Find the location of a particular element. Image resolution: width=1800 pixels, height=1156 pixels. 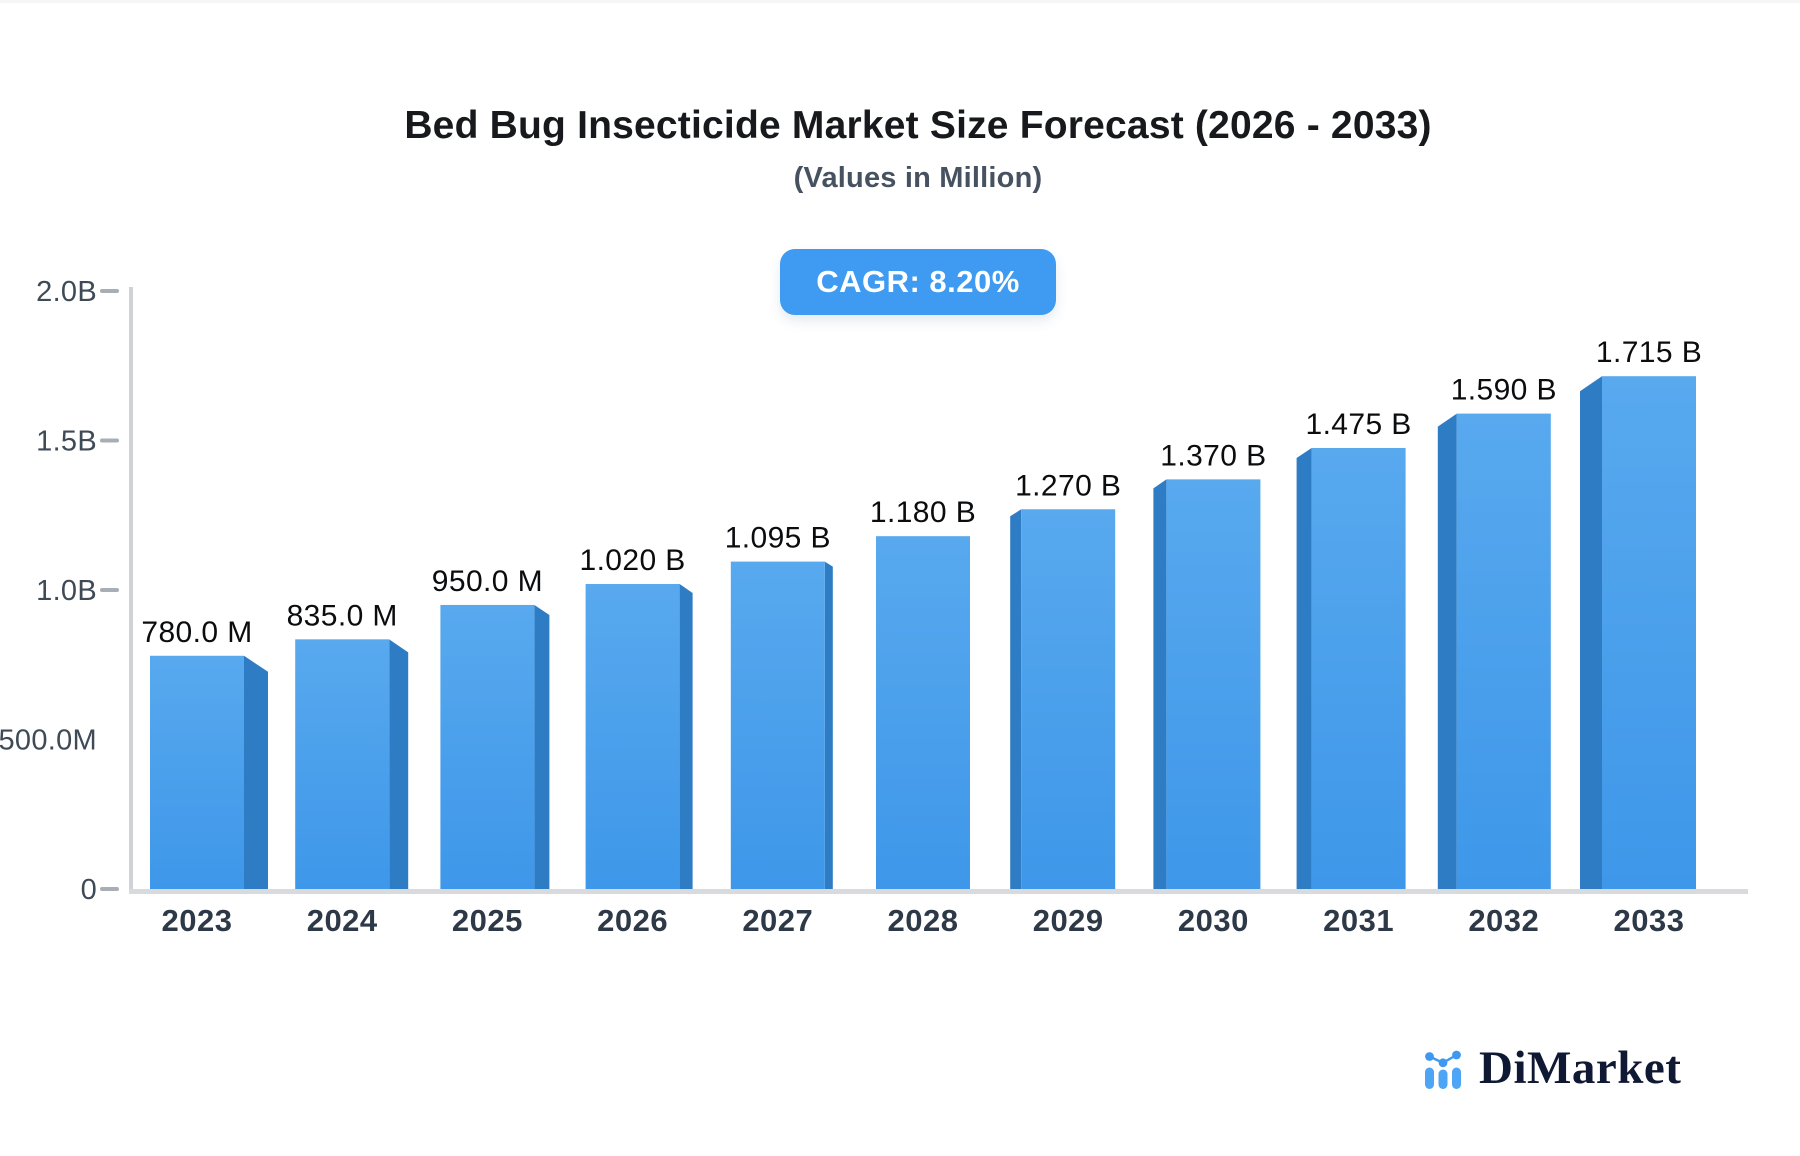

x-tick-label: 2026 is located at coordinates (632, 920).